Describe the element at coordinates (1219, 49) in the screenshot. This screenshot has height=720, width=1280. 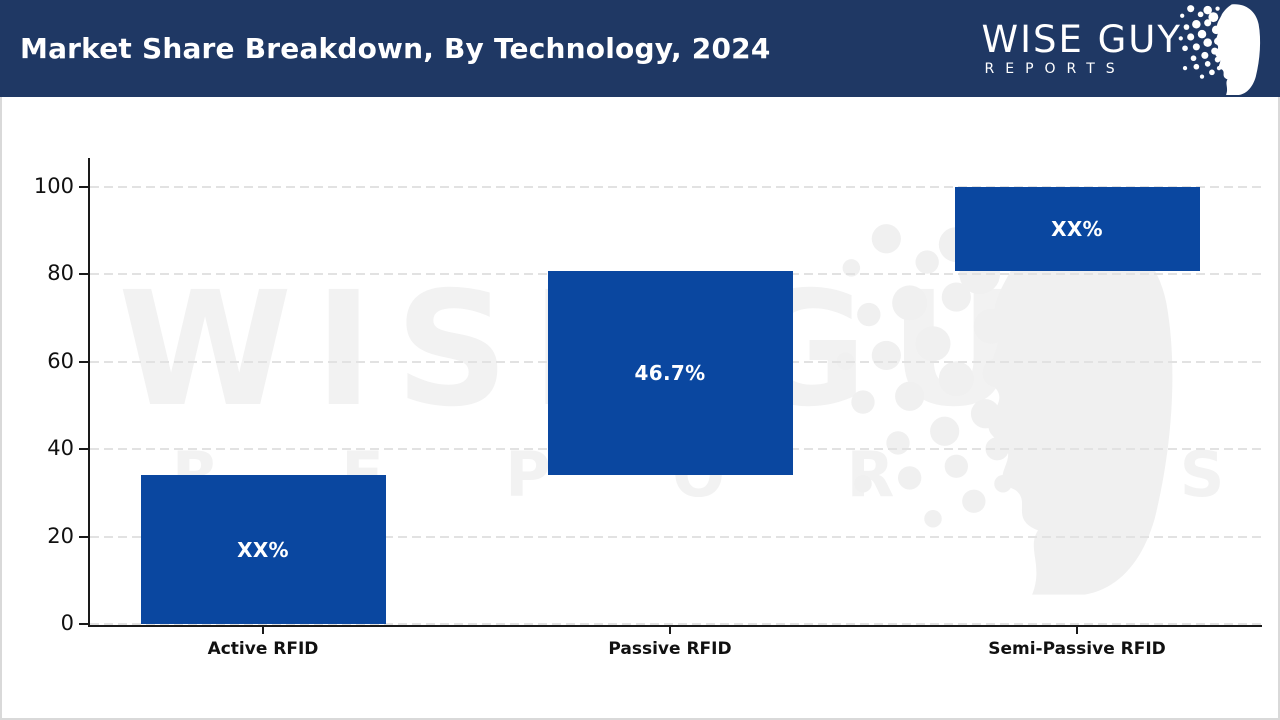
I see `face-profile-logo-icon` at that location.